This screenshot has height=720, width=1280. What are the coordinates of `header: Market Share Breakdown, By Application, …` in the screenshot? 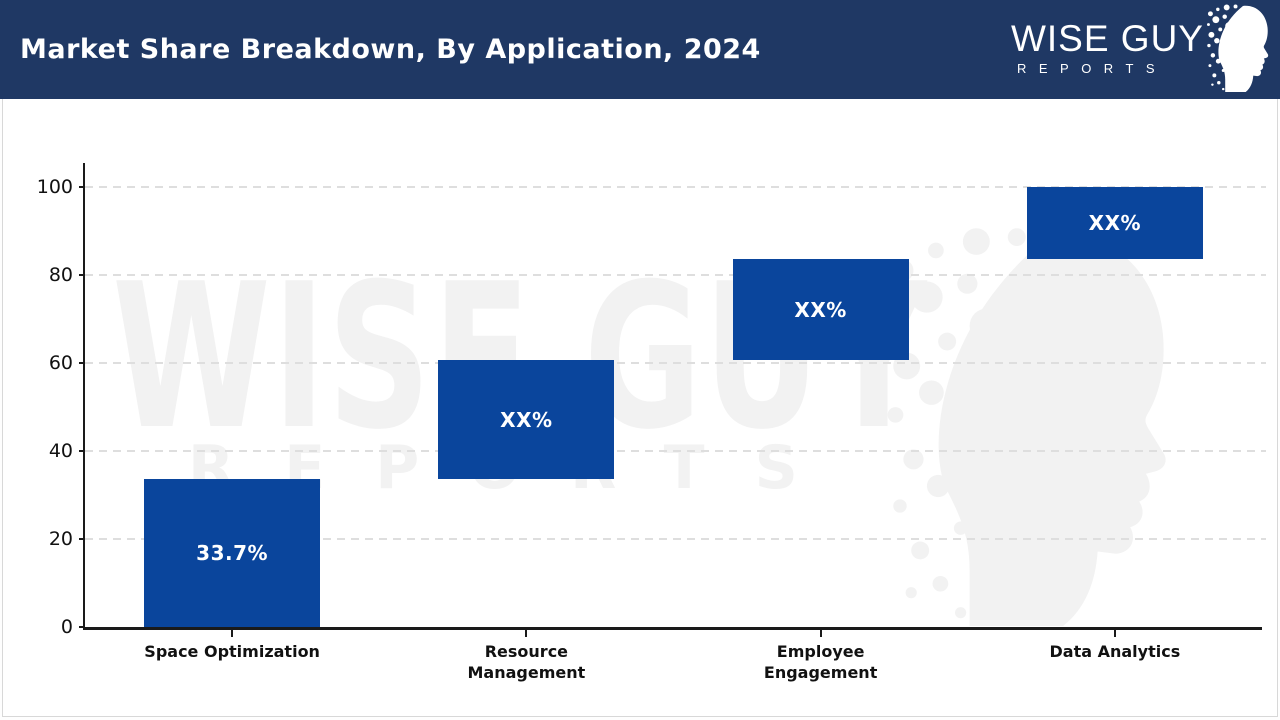 It's located at (640, 49).